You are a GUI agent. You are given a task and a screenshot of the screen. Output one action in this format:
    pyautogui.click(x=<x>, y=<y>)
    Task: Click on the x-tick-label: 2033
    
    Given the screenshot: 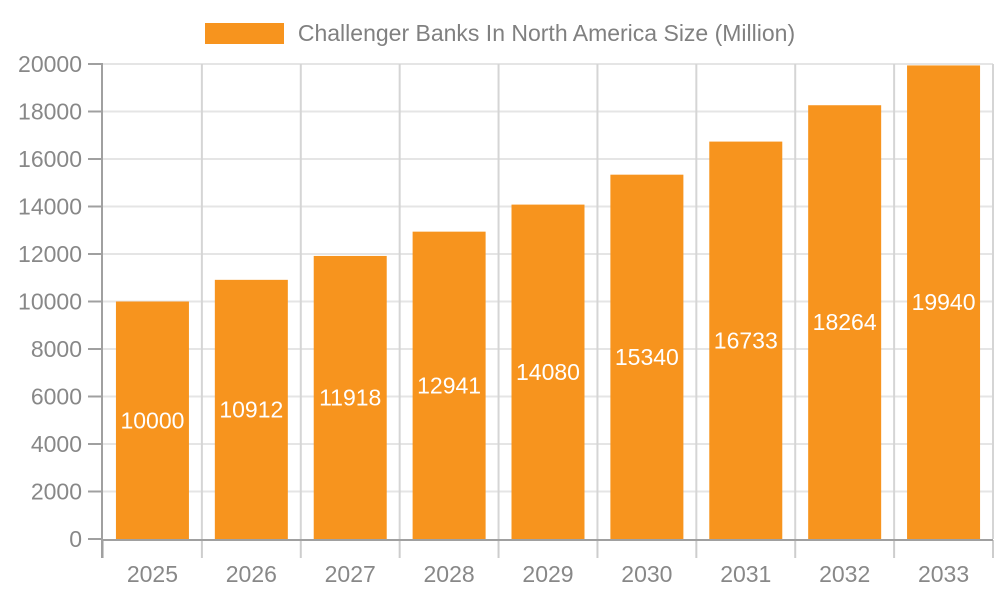 What is the action you would take?
    pyautogui.click(x=943, y=574)
    